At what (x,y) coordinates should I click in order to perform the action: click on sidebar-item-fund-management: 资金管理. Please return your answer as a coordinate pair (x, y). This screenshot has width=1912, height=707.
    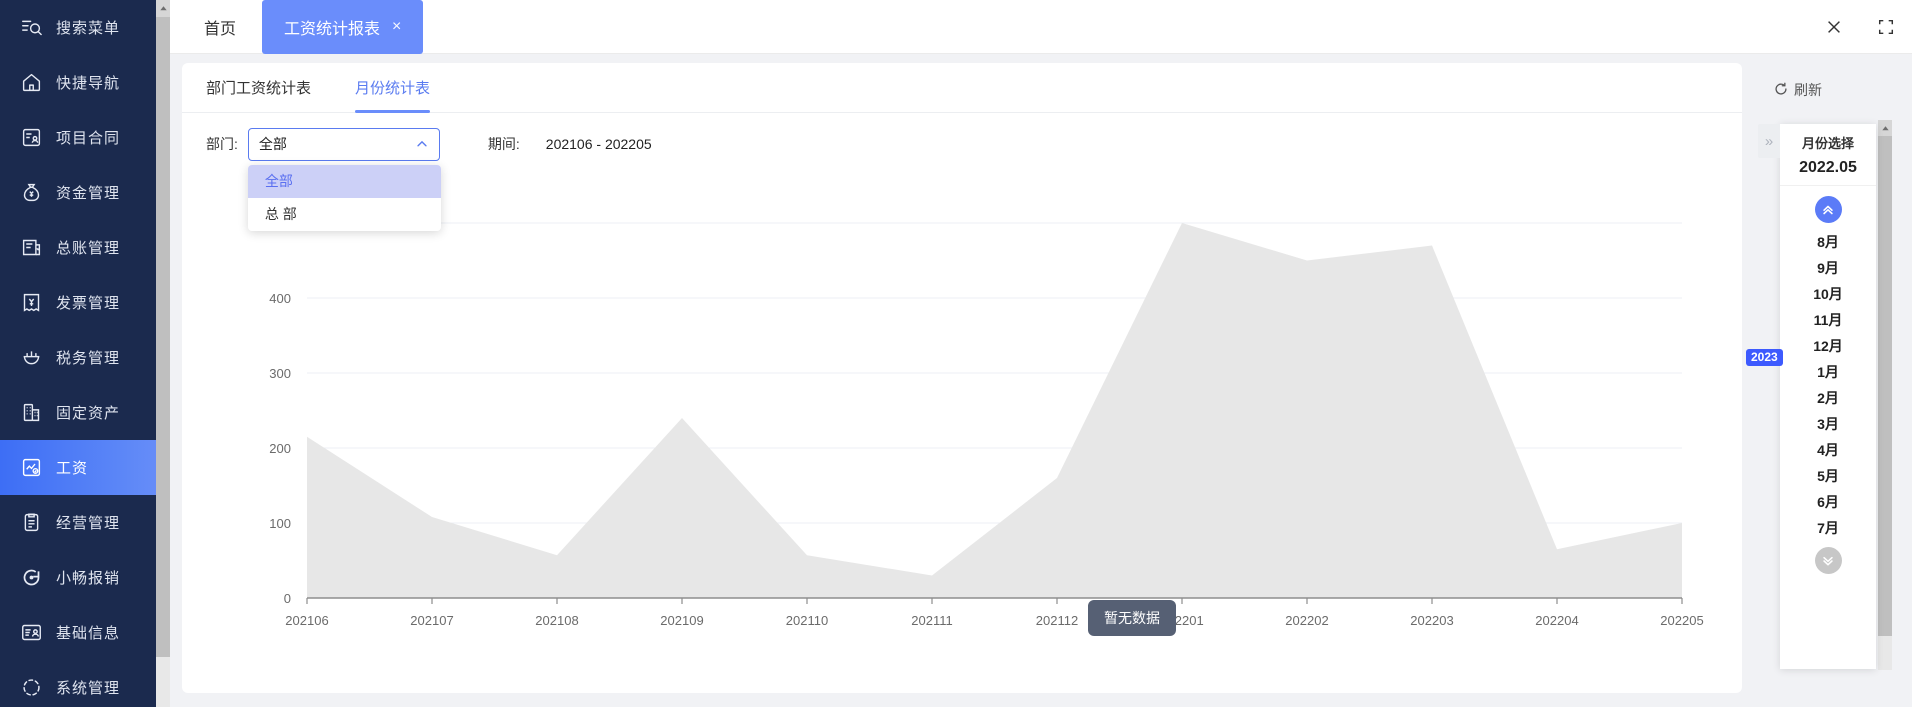
    Looking at the image, I should click on (85, 192).